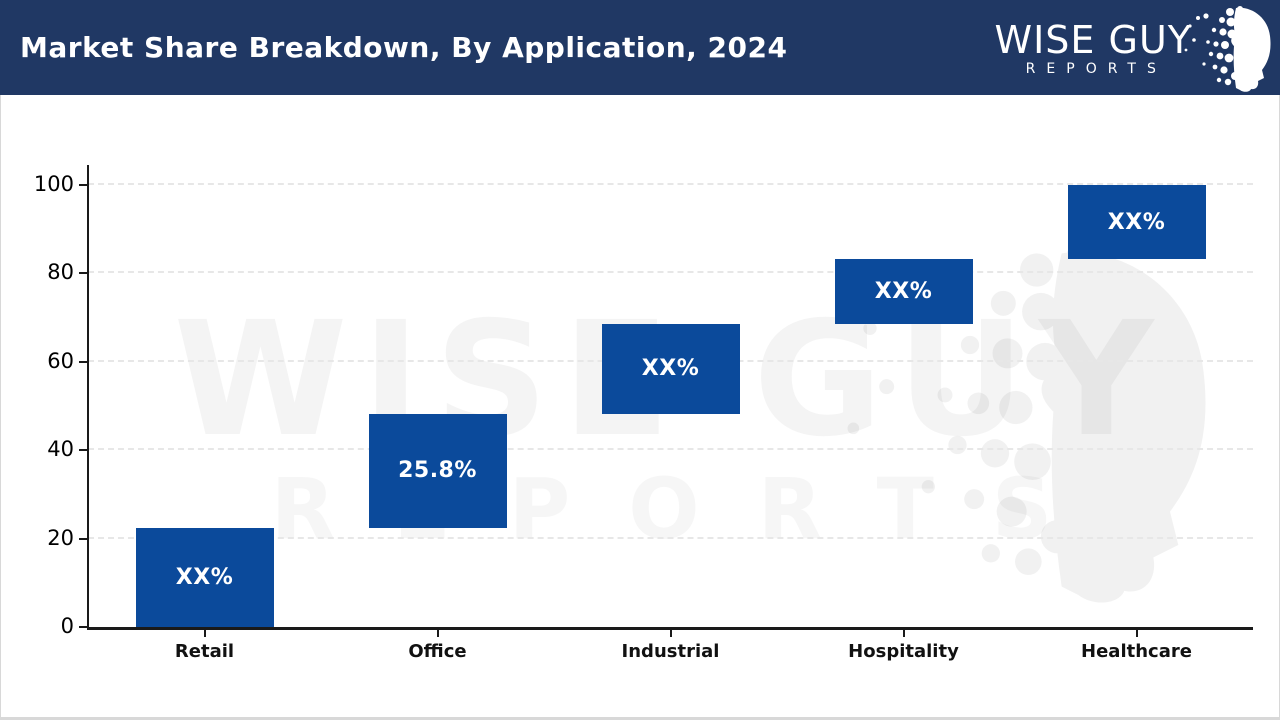  I want to click on x-tick-label-office: Office, so click(437, 651).